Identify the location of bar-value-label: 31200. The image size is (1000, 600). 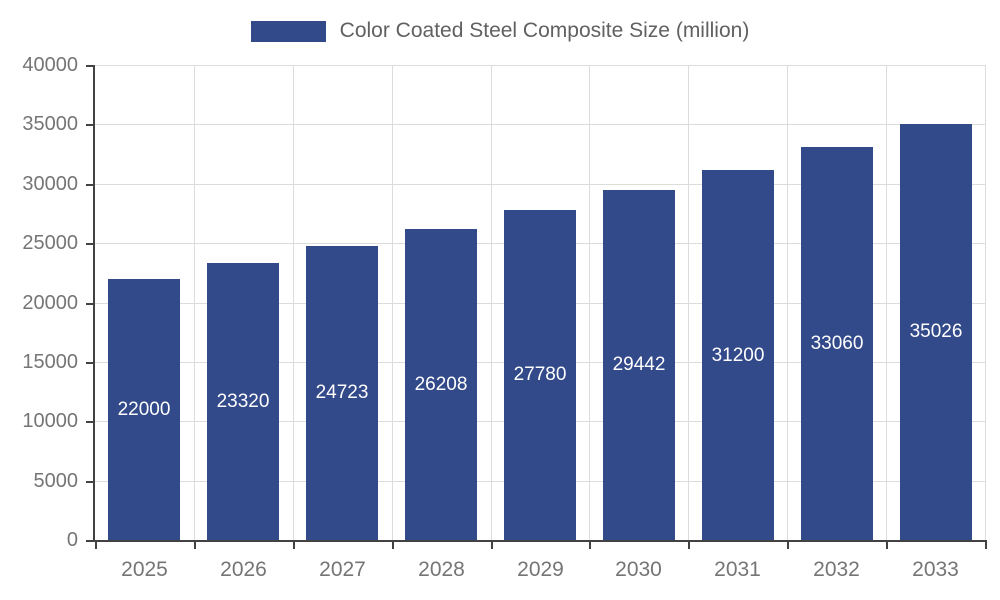
(738, 355).